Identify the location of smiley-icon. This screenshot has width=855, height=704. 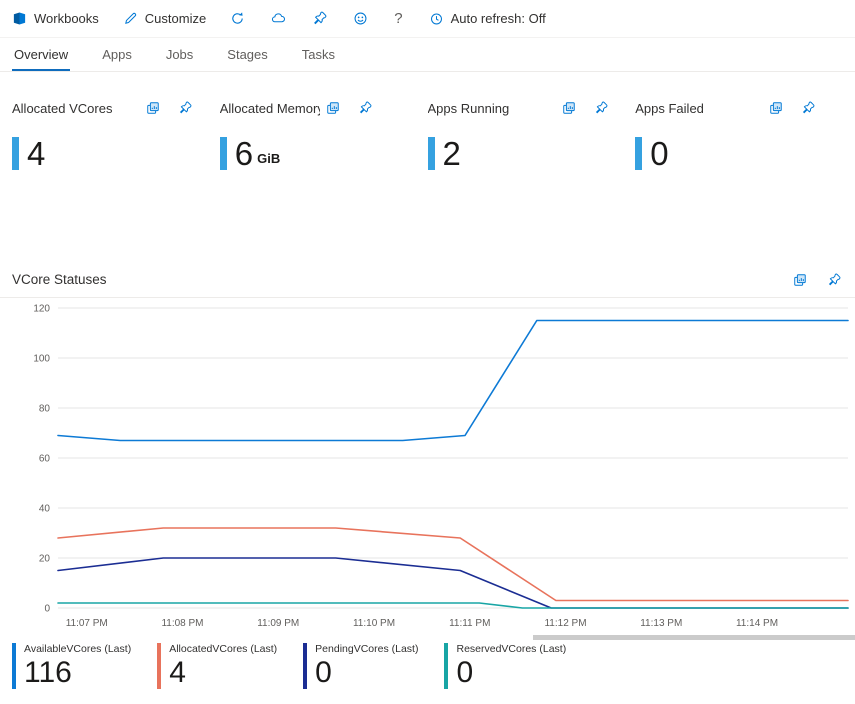
(360, 18).